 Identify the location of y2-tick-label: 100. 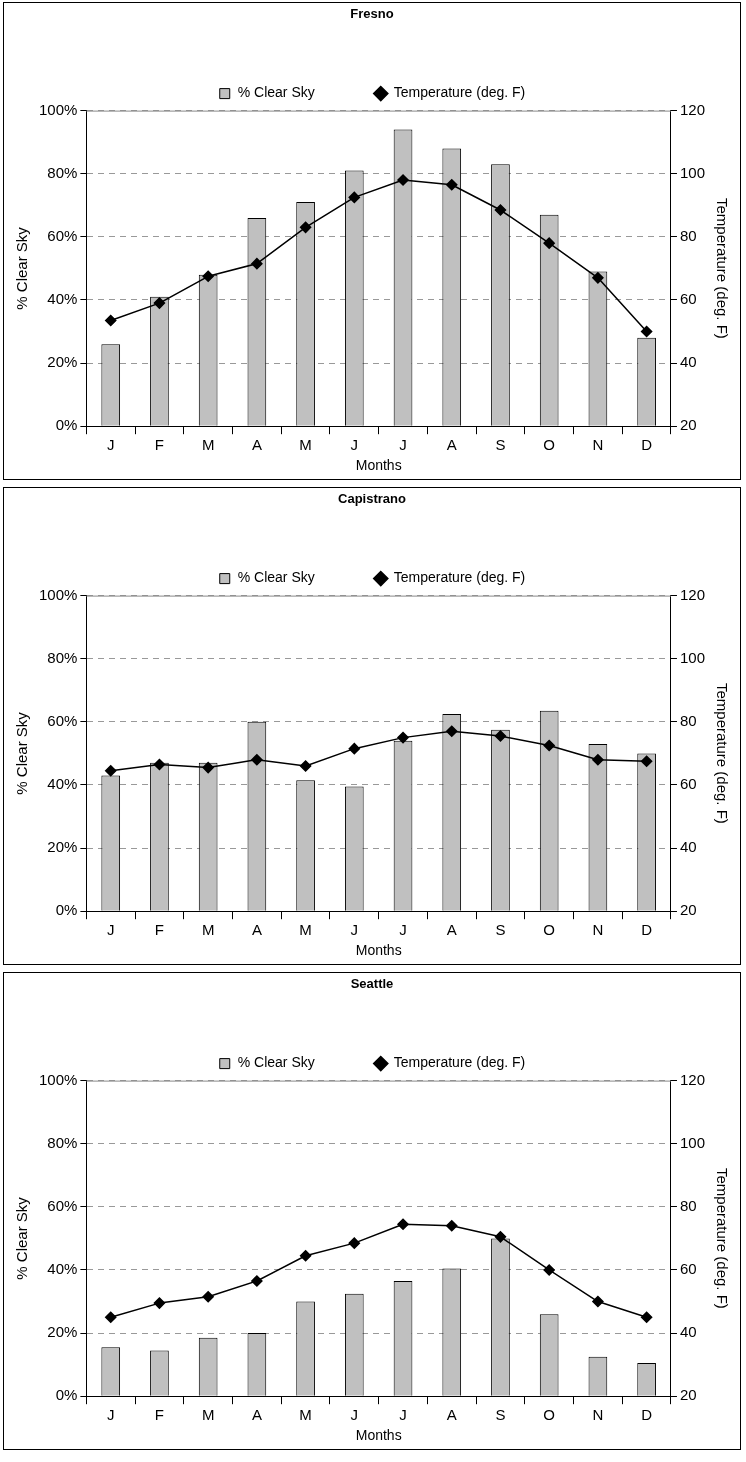
(692, 1142).